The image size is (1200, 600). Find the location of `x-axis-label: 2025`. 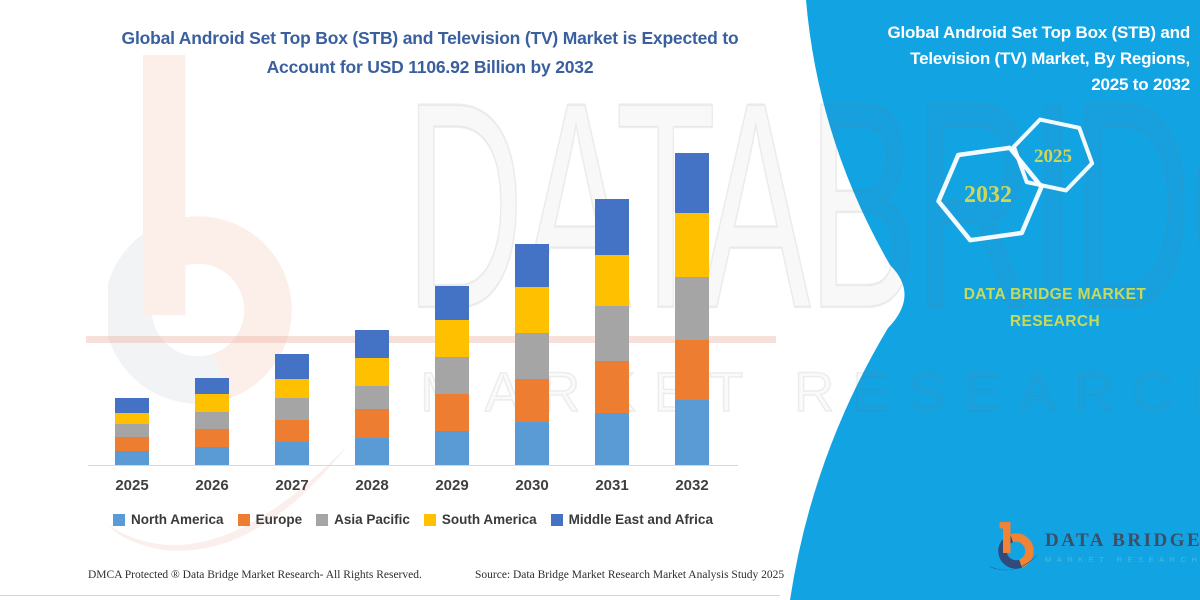

x-axis-label: 2025 is located at coordinates (132, 485).